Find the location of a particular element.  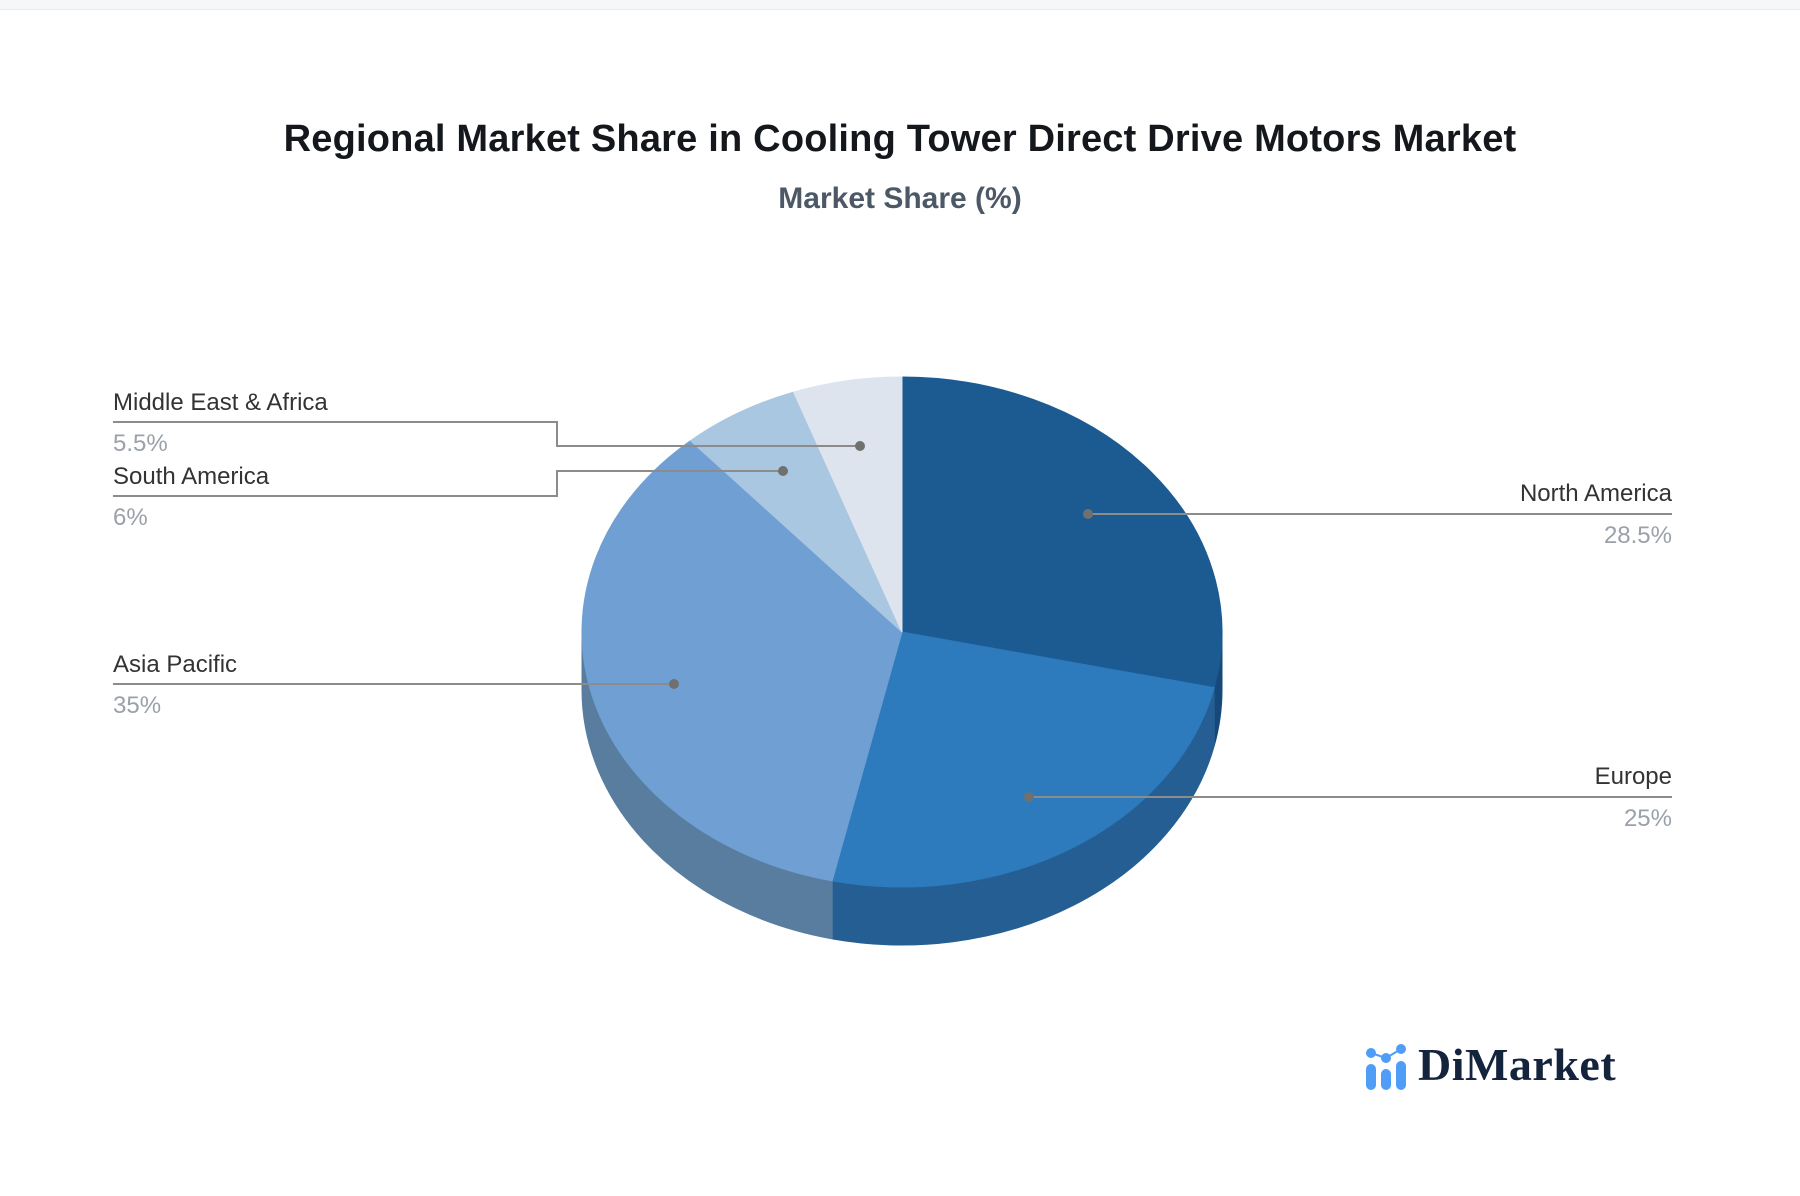

slice-label-south-america: South America is located at coordinates (191, 476).